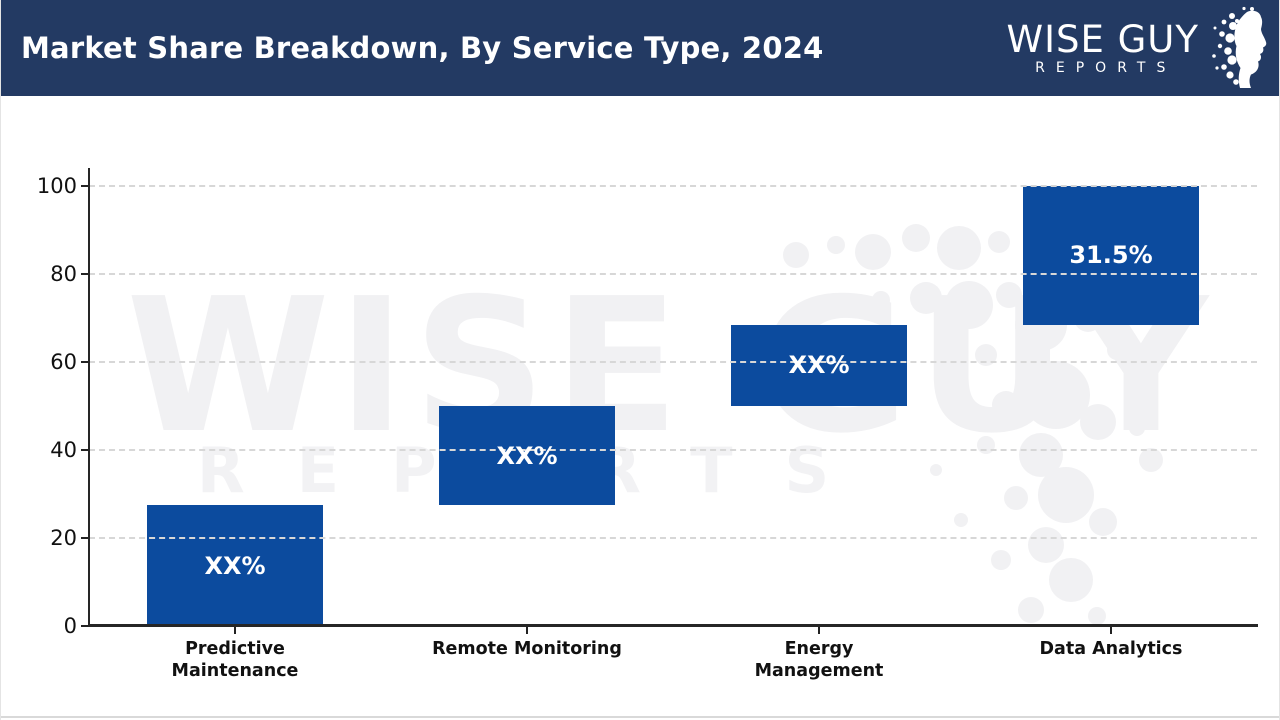 The width and height of the screenshot is (1280, 720). What do you see at coordinates (63, 450) in the screenshot?
I see `y-tick-label: 40` at bounding box center [63, 450].